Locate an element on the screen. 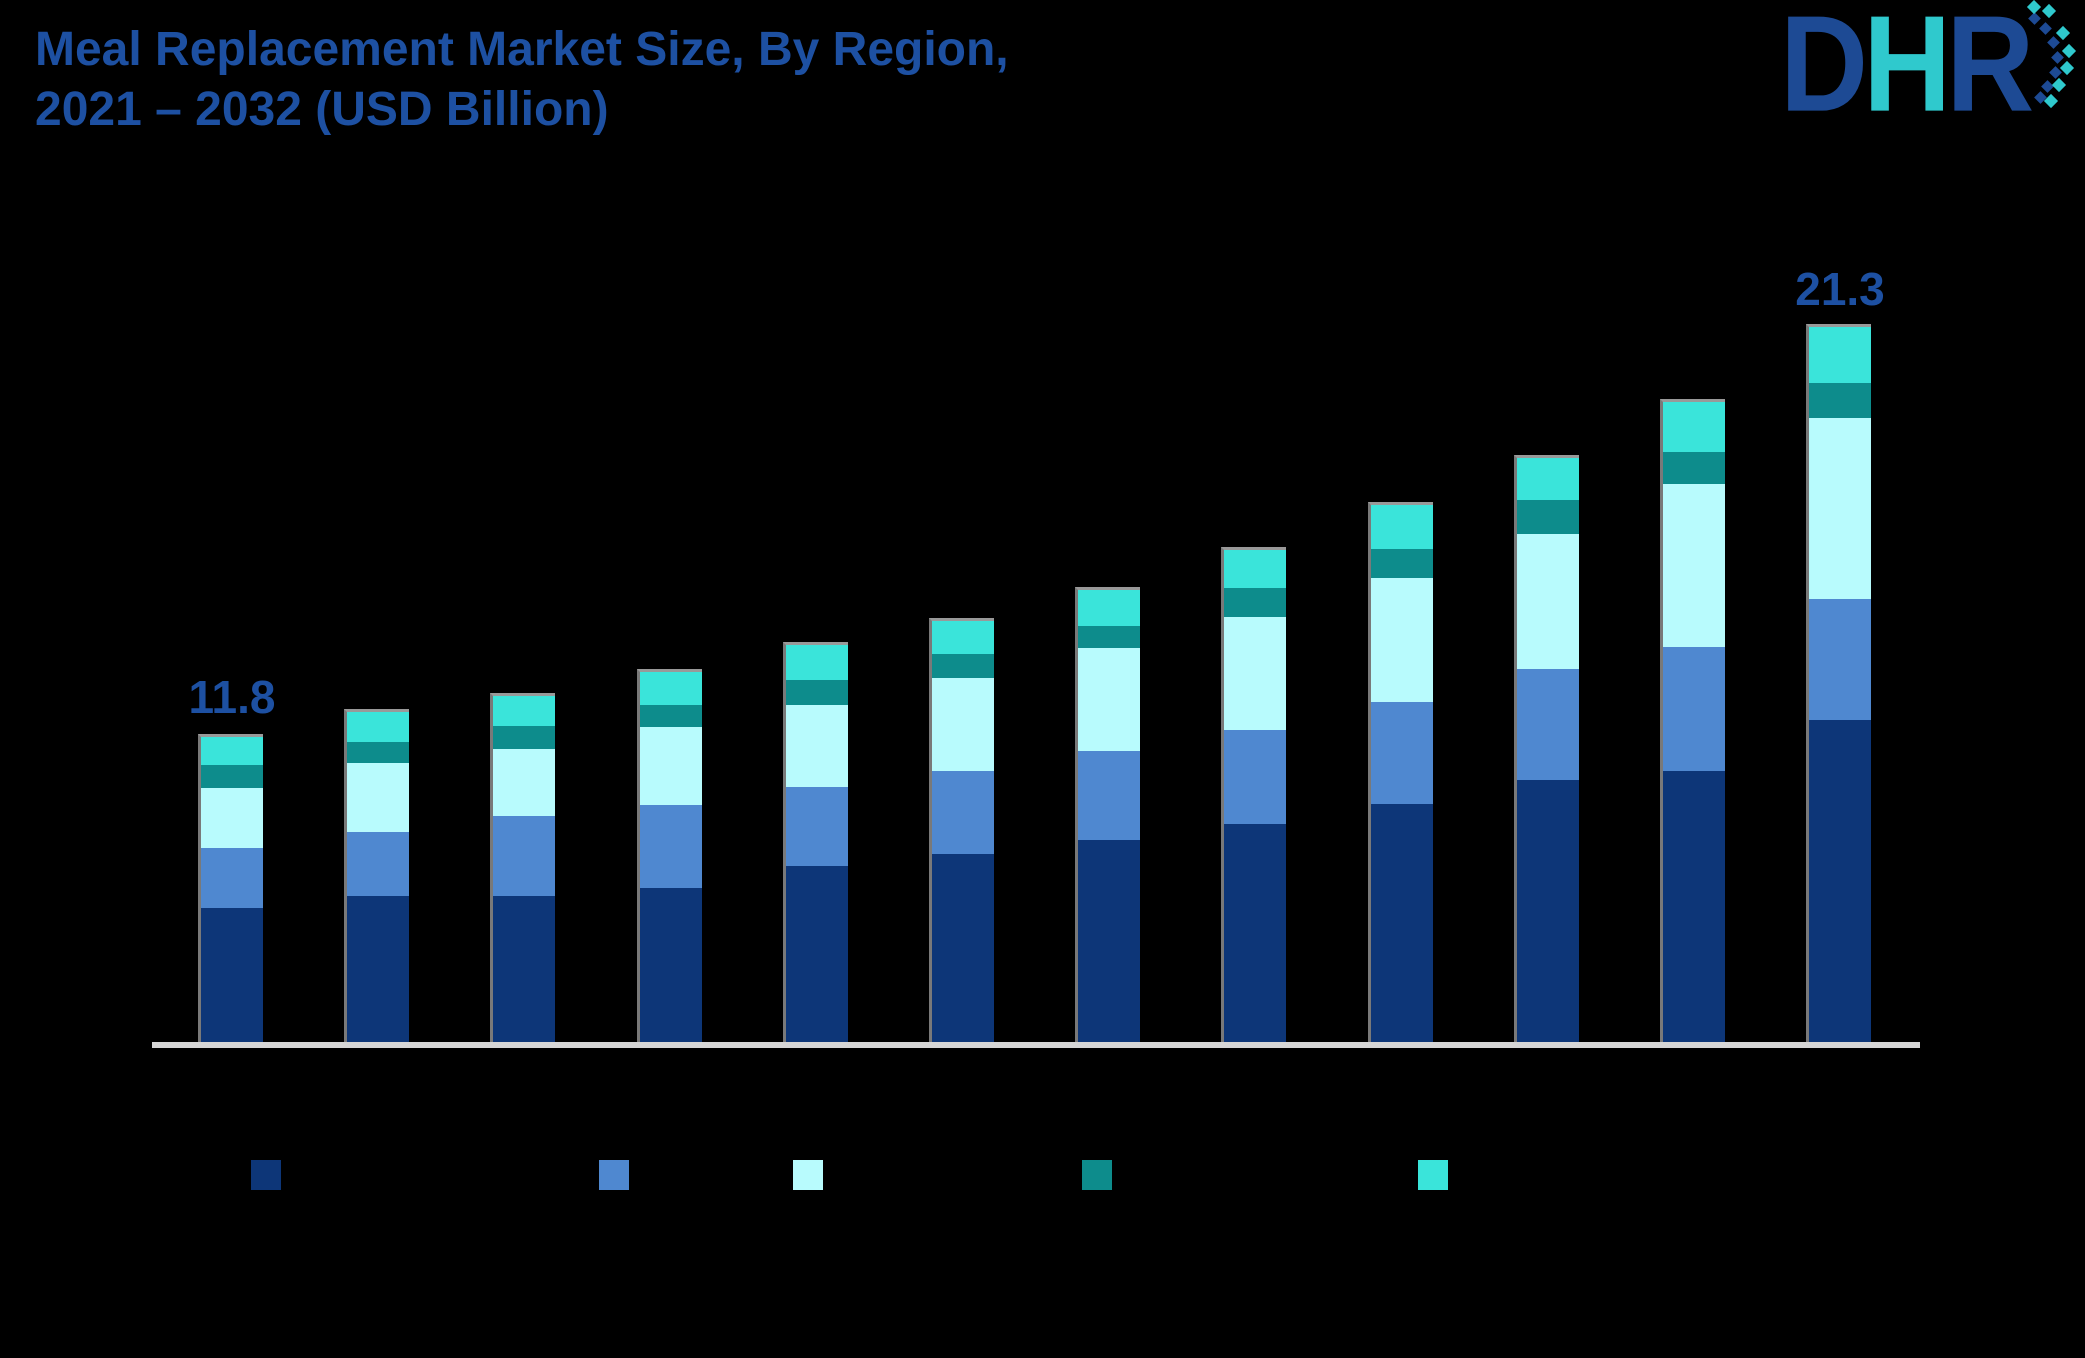 The image size is (2085, 1358). bar-2030 is located at coordinates (1546, 748).